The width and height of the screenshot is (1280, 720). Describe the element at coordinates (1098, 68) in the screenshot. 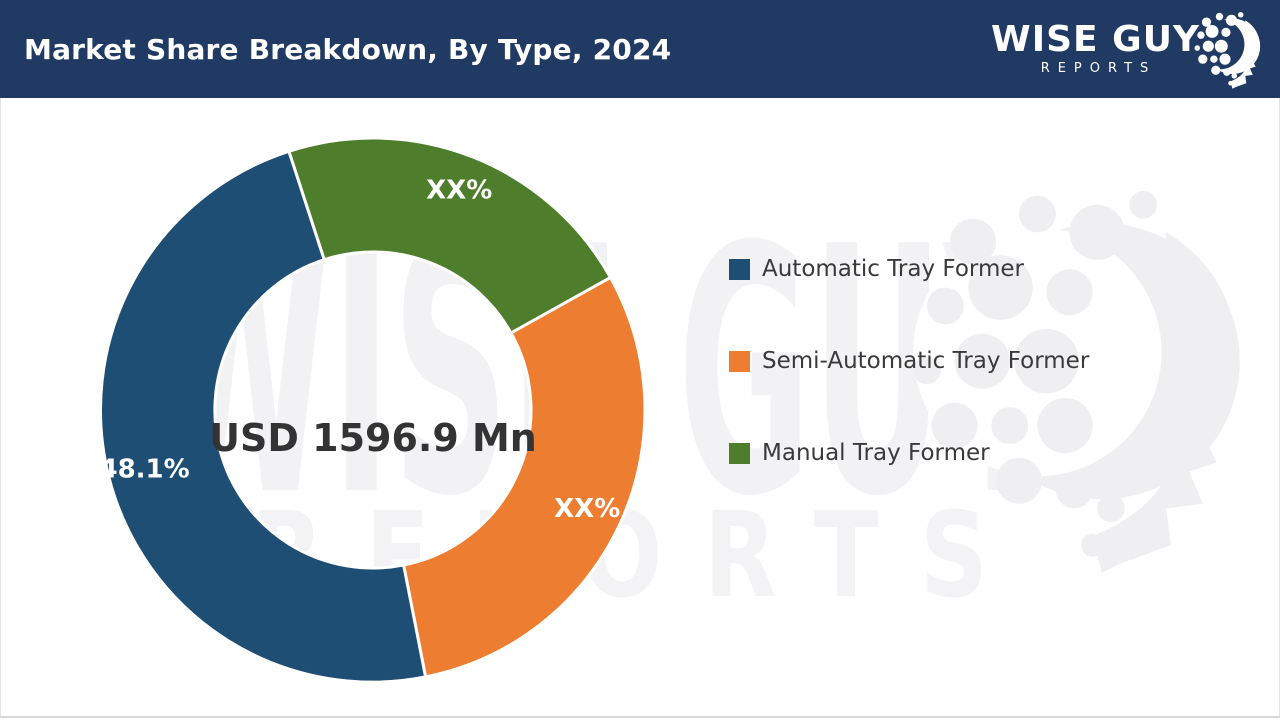

I see `logo-wordmark-line2: REPORTS` at that location.